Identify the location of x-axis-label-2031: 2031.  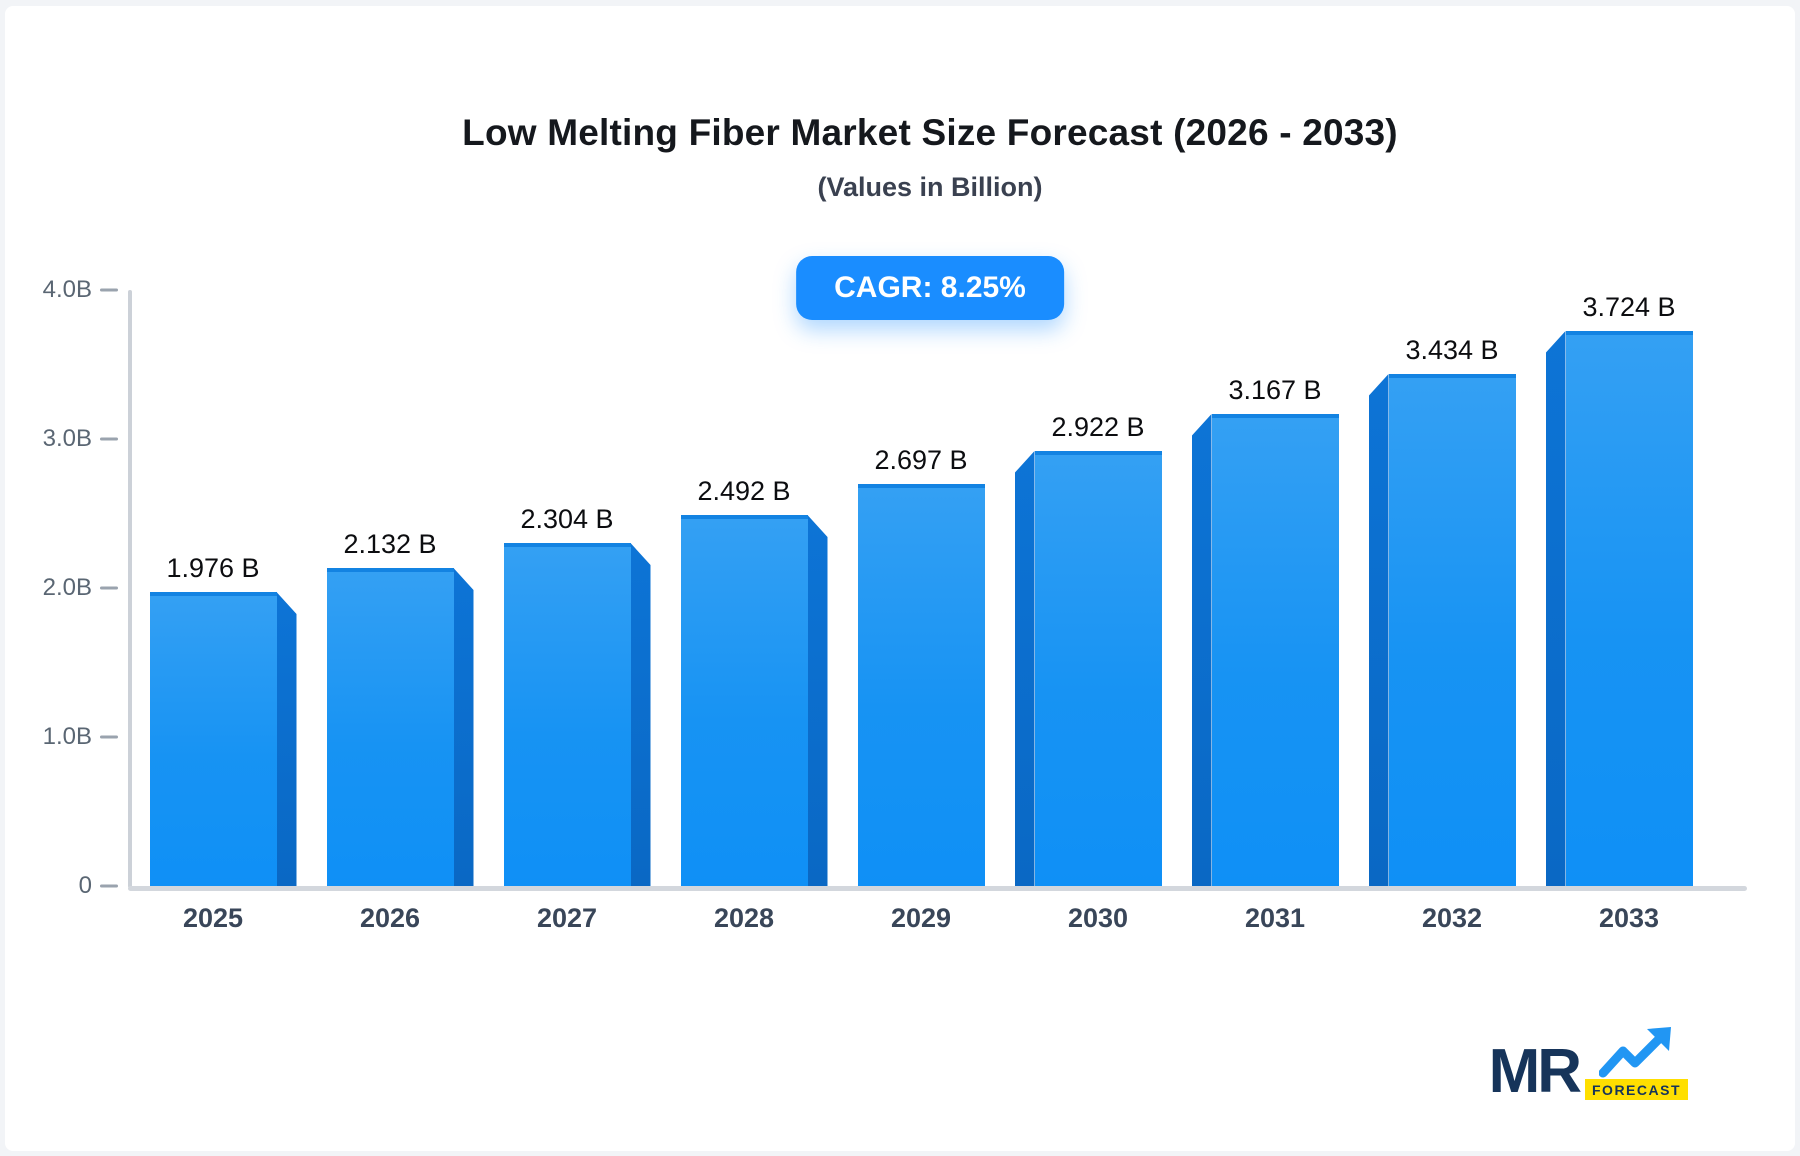
(1275, 918).